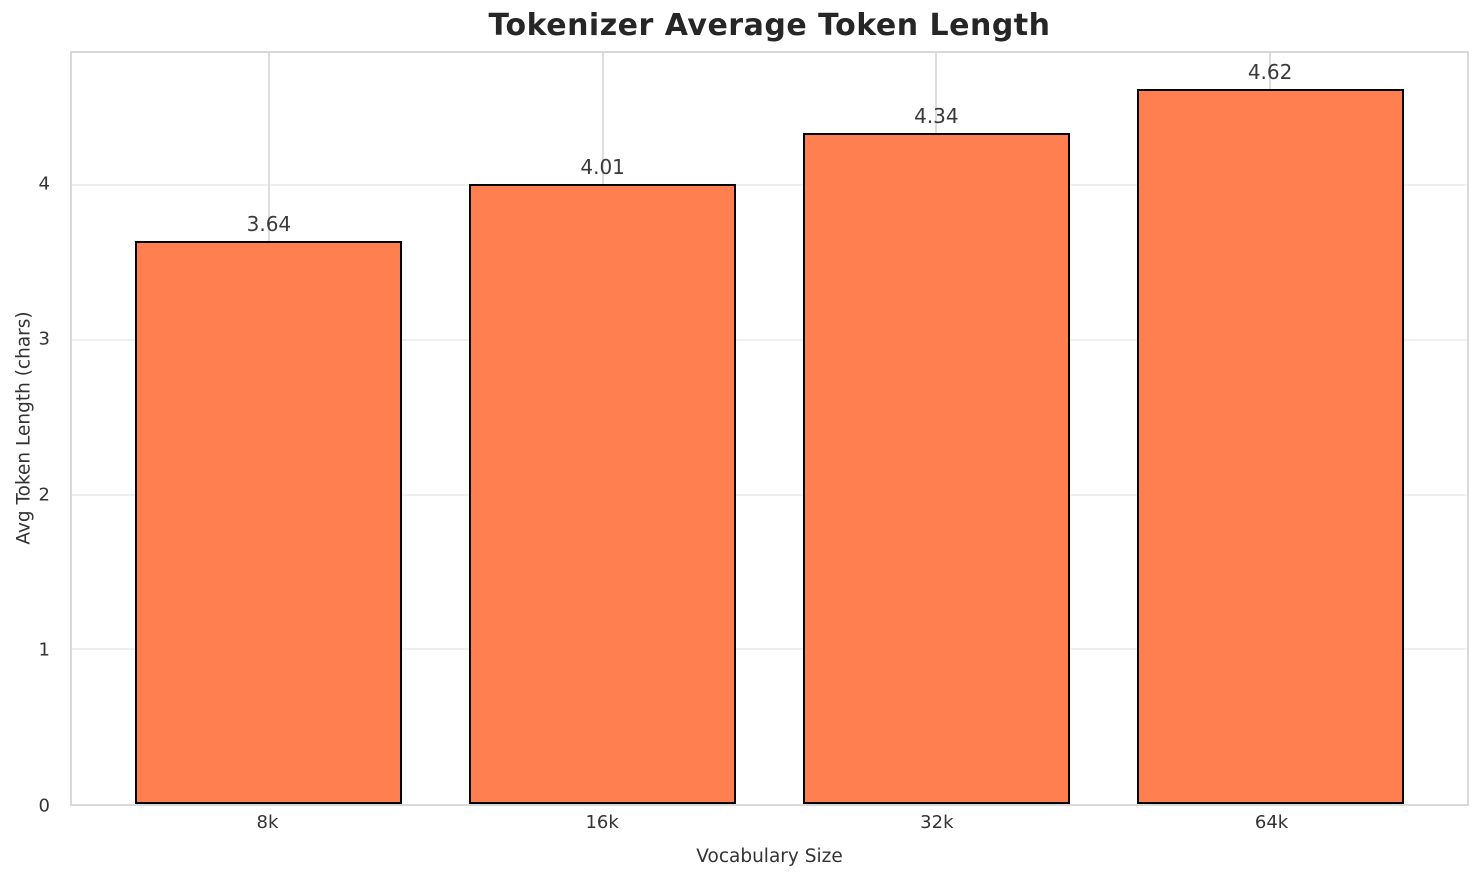 Image resolution: width=1483 pixels, height=885 pixels. I want to click on y-tick-label: 2, so click(44, 495).